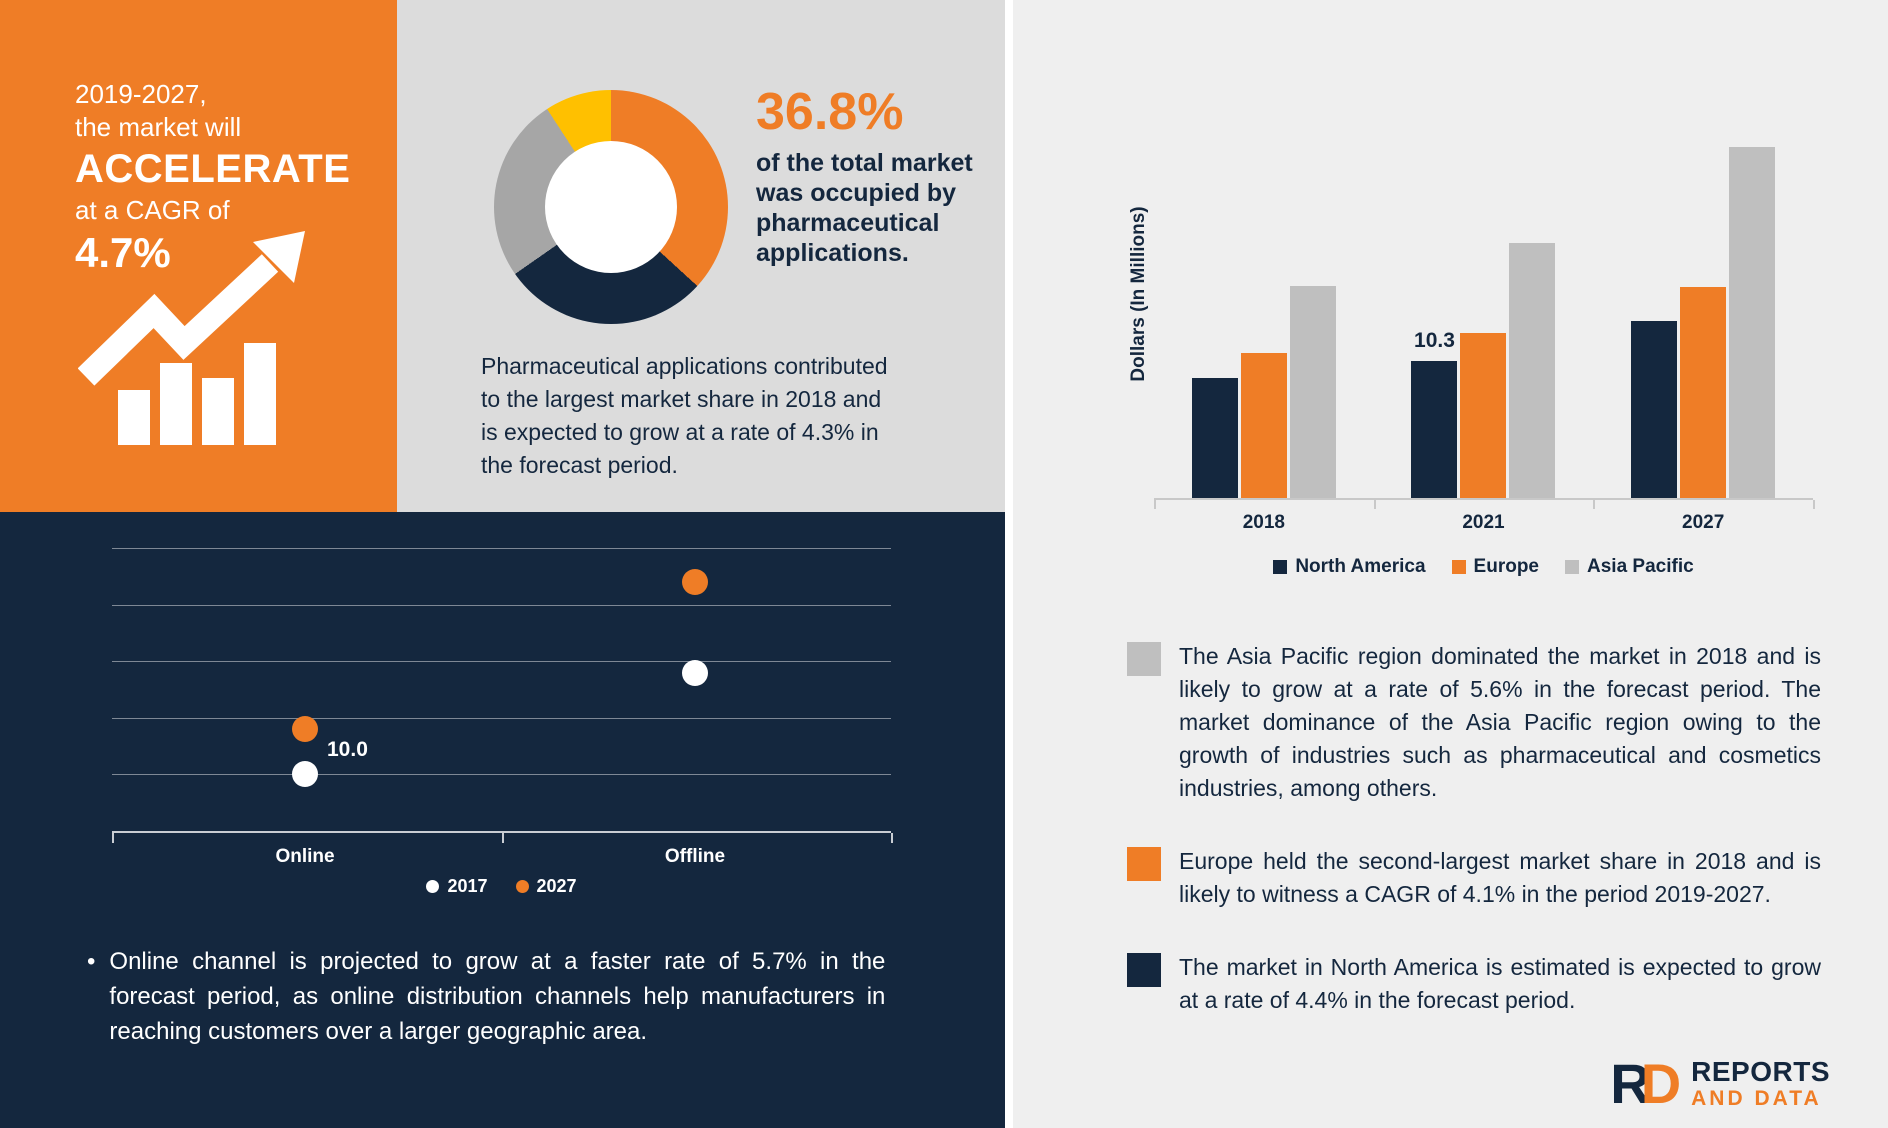  I want to click on application-share-donut-chart, so click(611, 207).